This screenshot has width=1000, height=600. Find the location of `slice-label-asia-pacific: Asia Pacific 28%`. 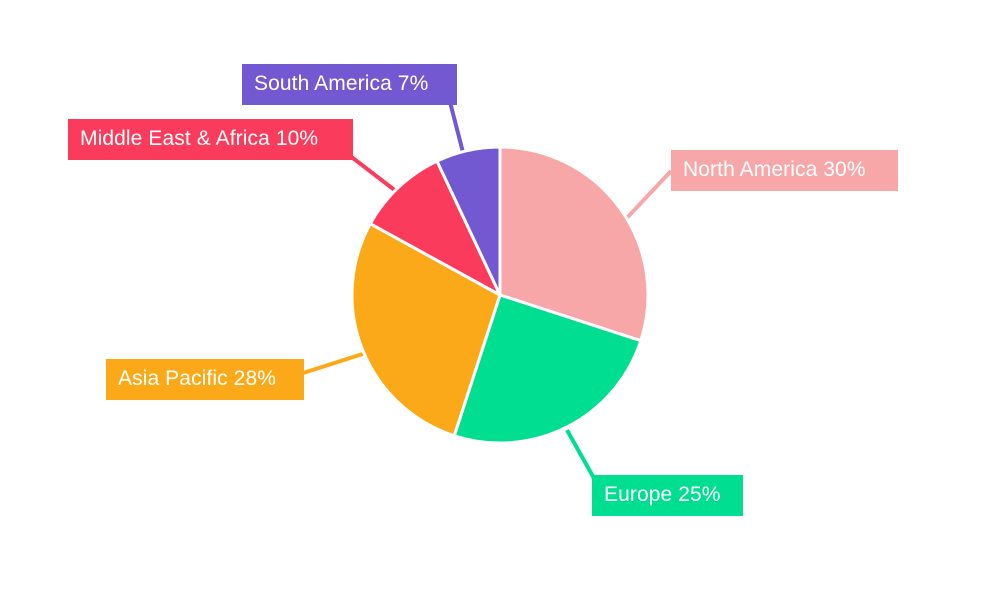

slice-label-asia-pacific: Asia Pacific 28% is located at coordinates (205, 379).